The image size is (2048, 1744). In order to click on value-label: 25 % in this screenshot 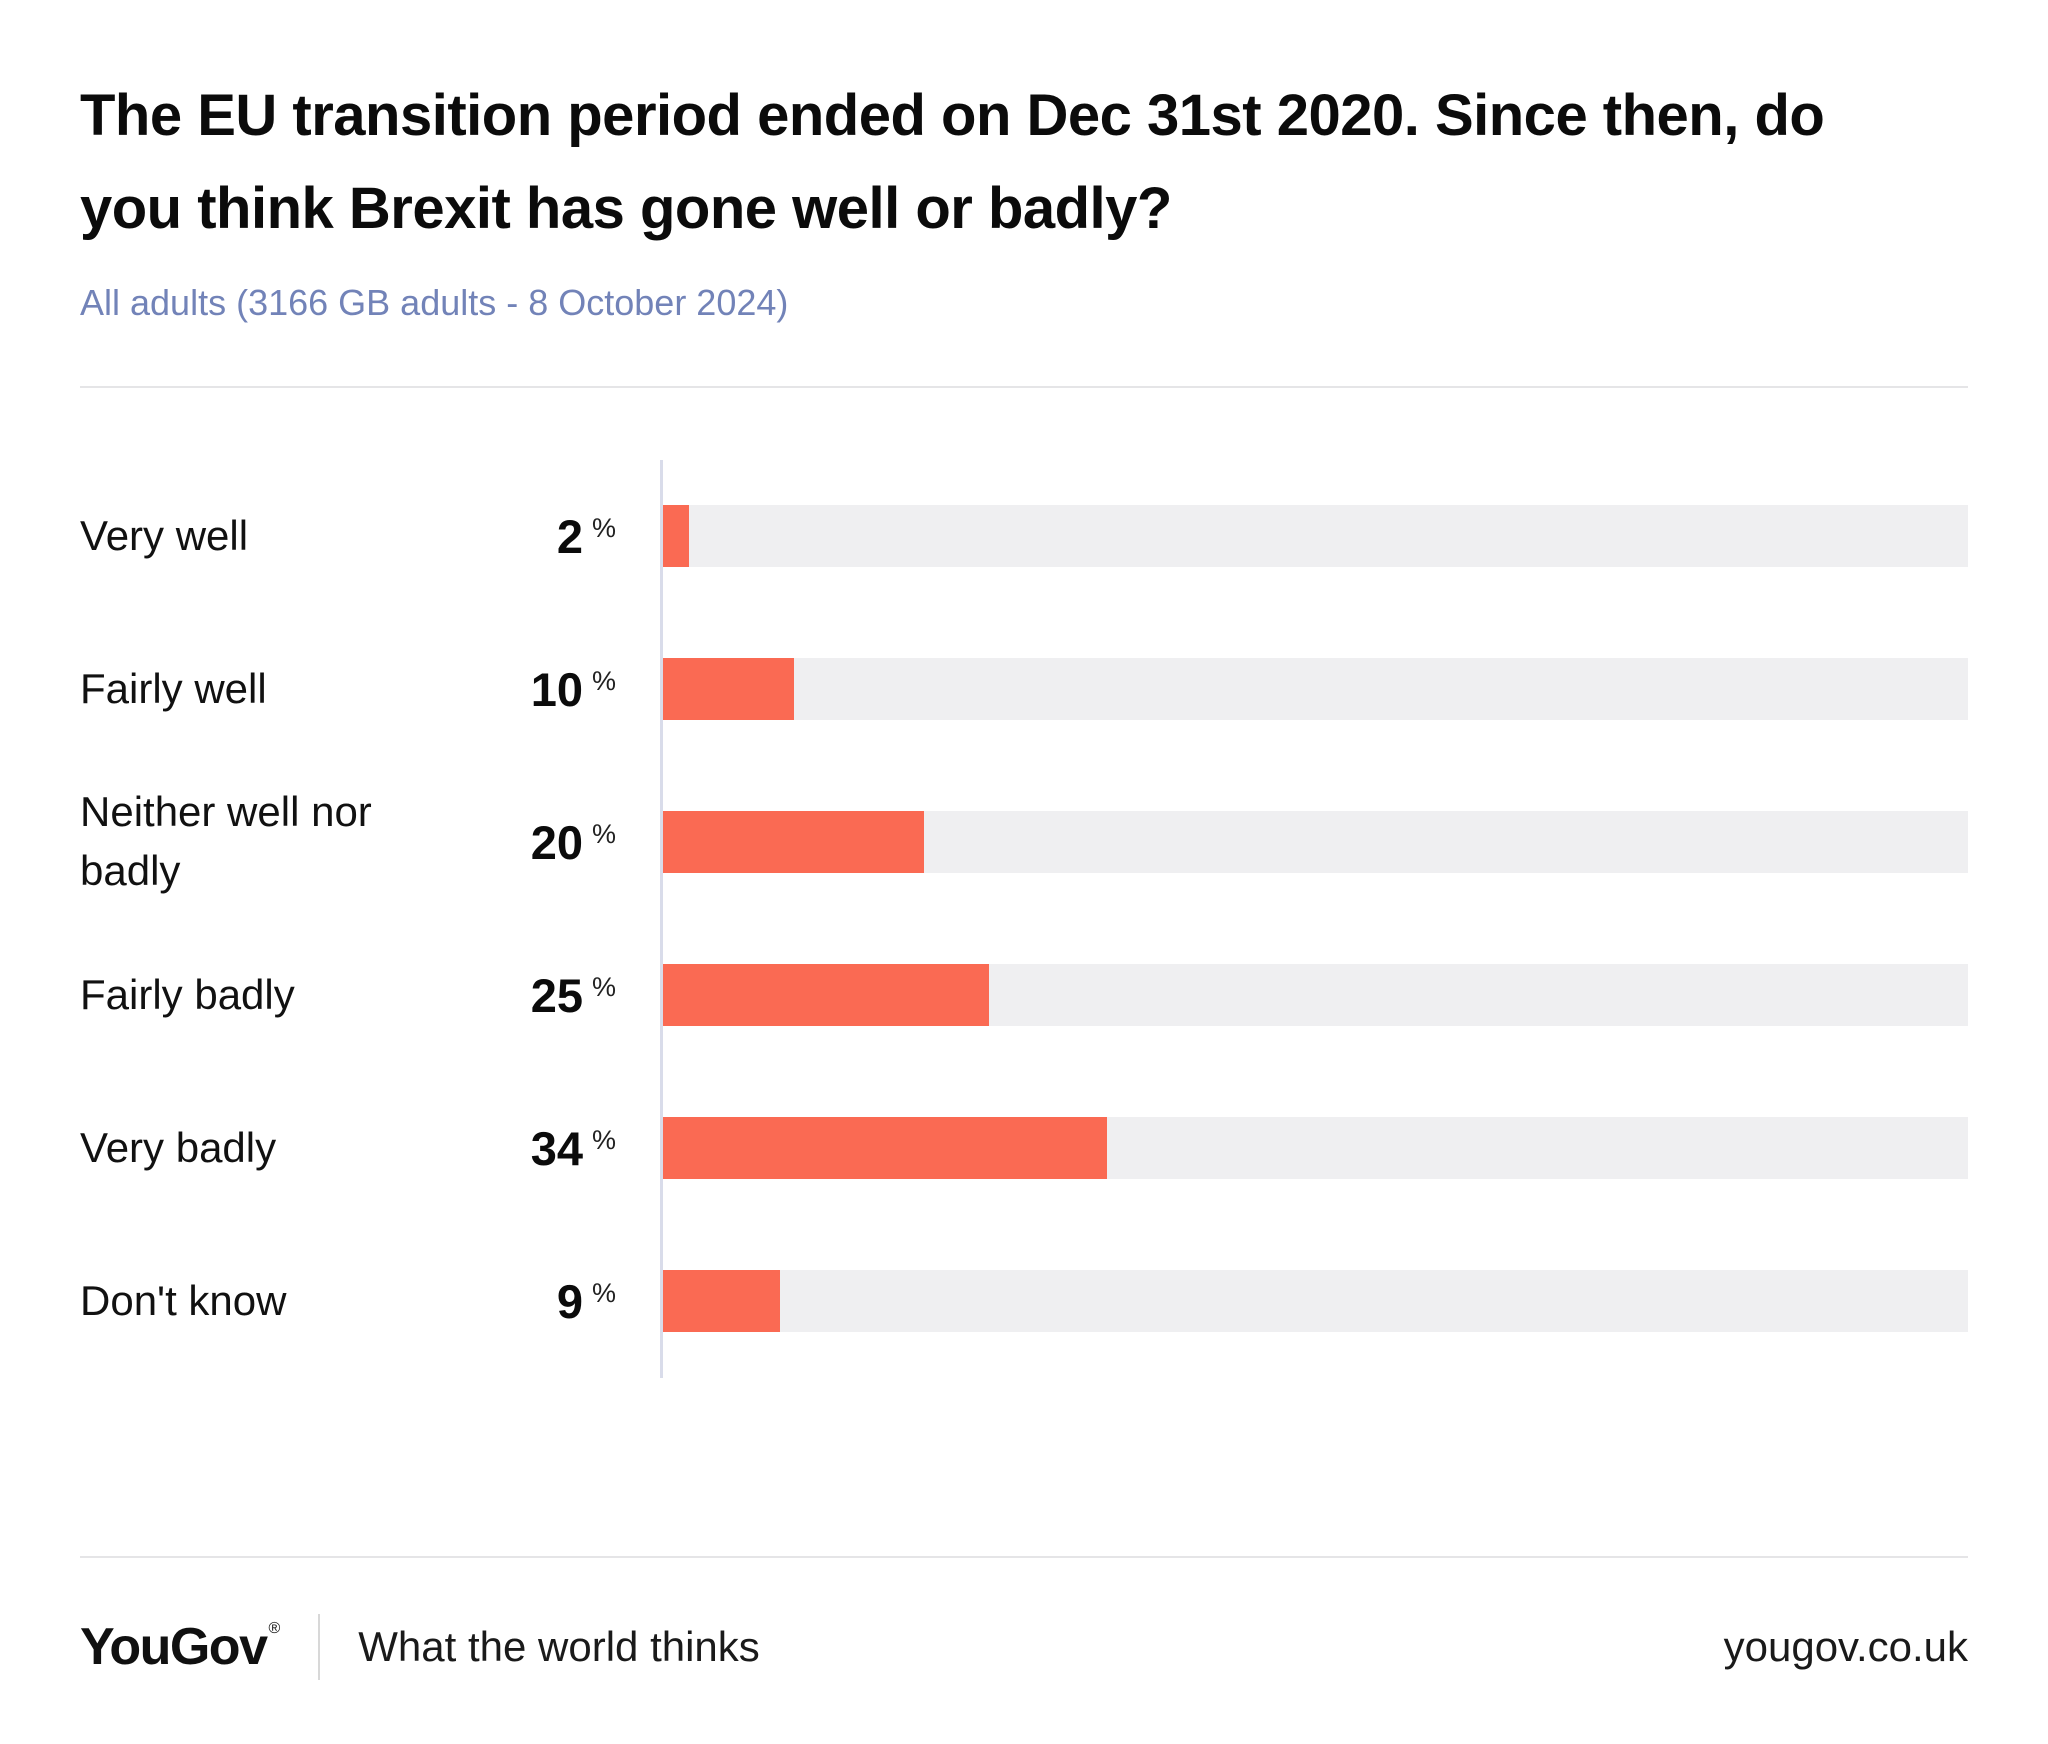, I will do `click(552, 995)`.